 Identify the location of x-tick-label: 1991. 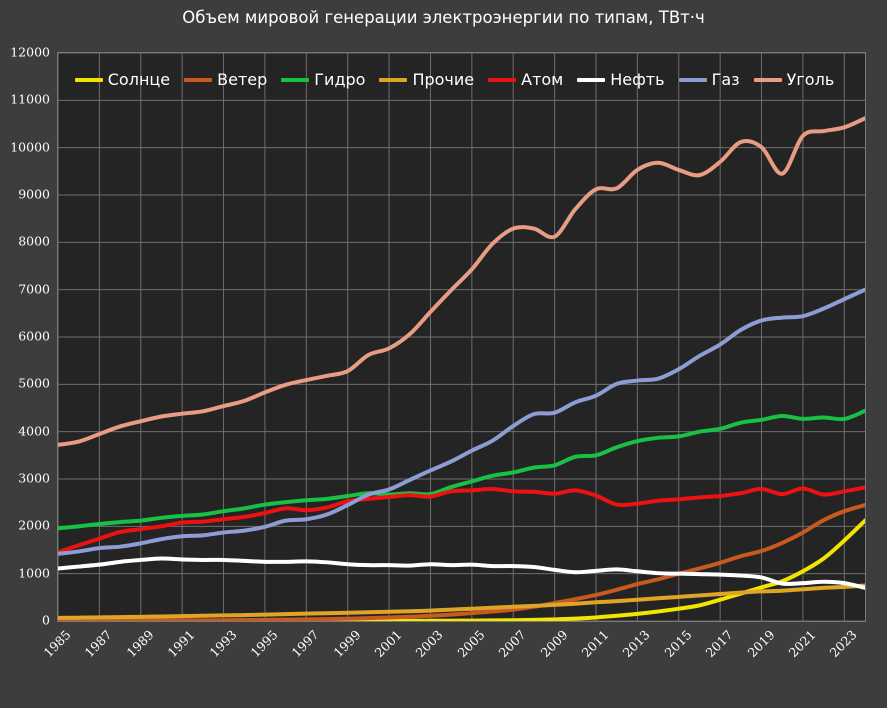
(181, 644).